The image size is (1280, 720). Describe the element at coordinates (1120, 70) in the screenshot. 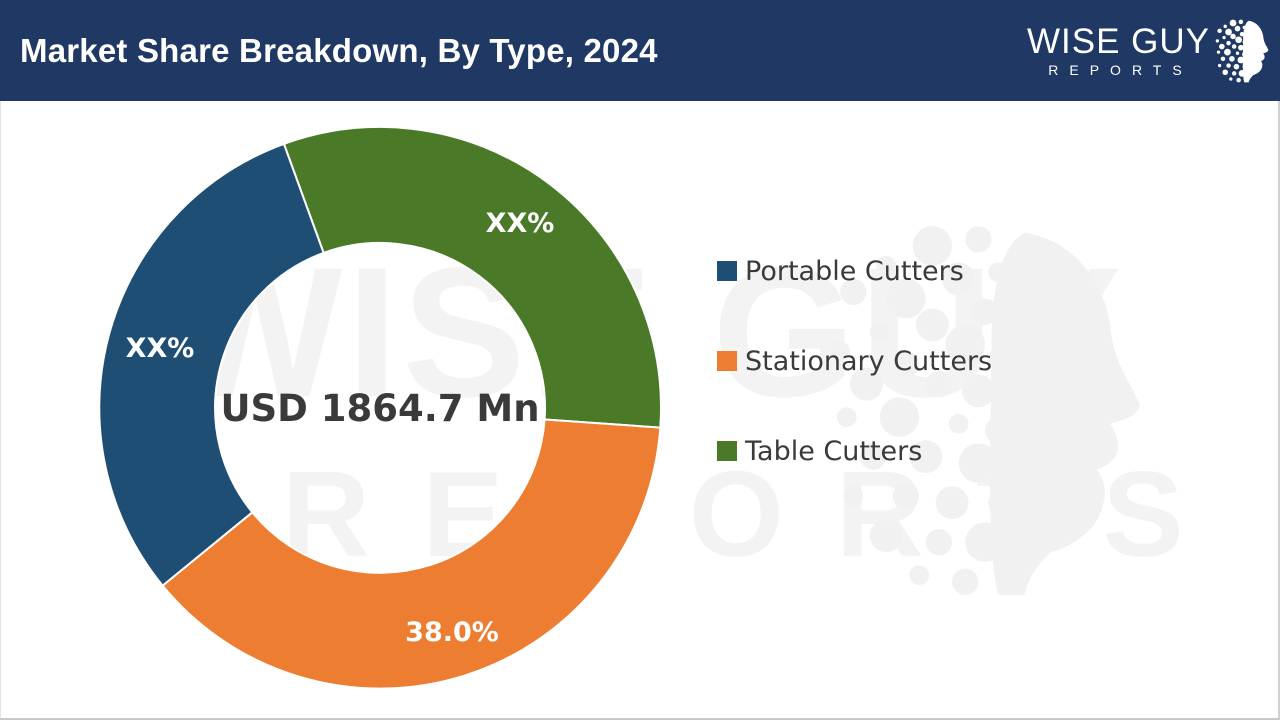

I see `logo-subtitle: REPORTS` at that location.